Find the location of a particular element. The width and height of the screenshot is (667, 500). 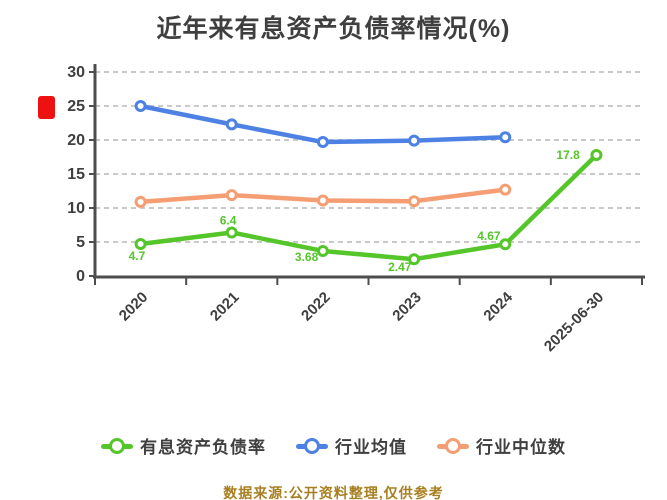

y-tick-label: 5 is located at coordinates (80, 242).